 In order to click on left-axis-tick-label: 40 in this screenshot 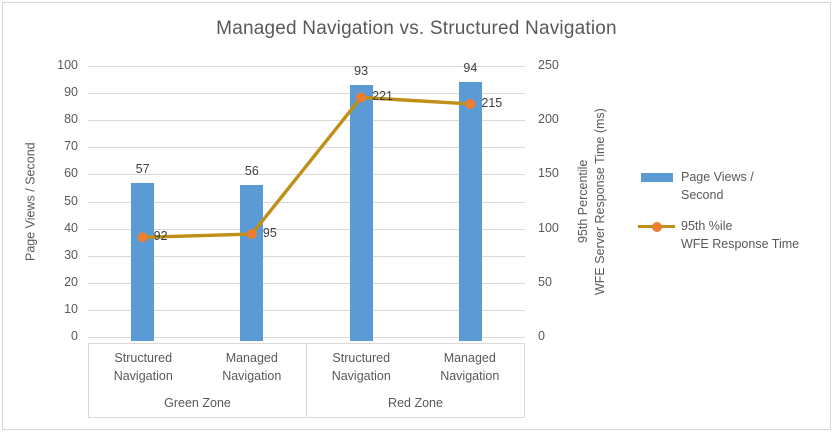, I will do `click(71, 227)`.